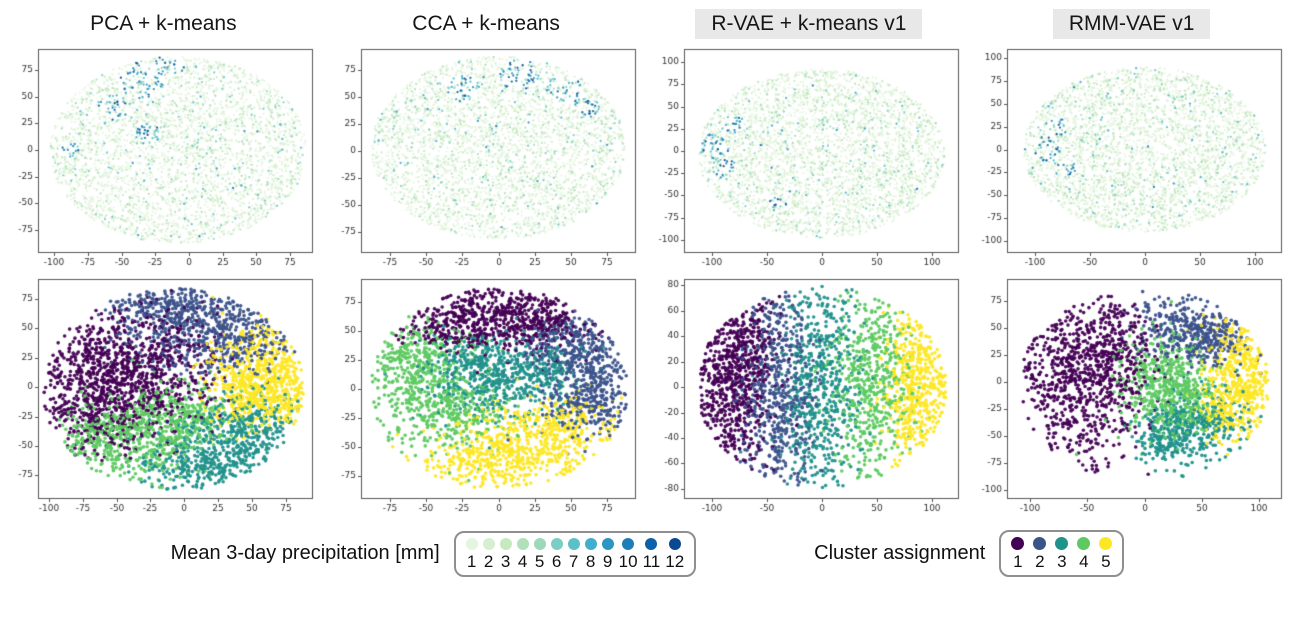 The image size is (1295, 631). Describe the element at coordinates (573, 561) in the screenshot. I see `legend-value: 7` at that location.